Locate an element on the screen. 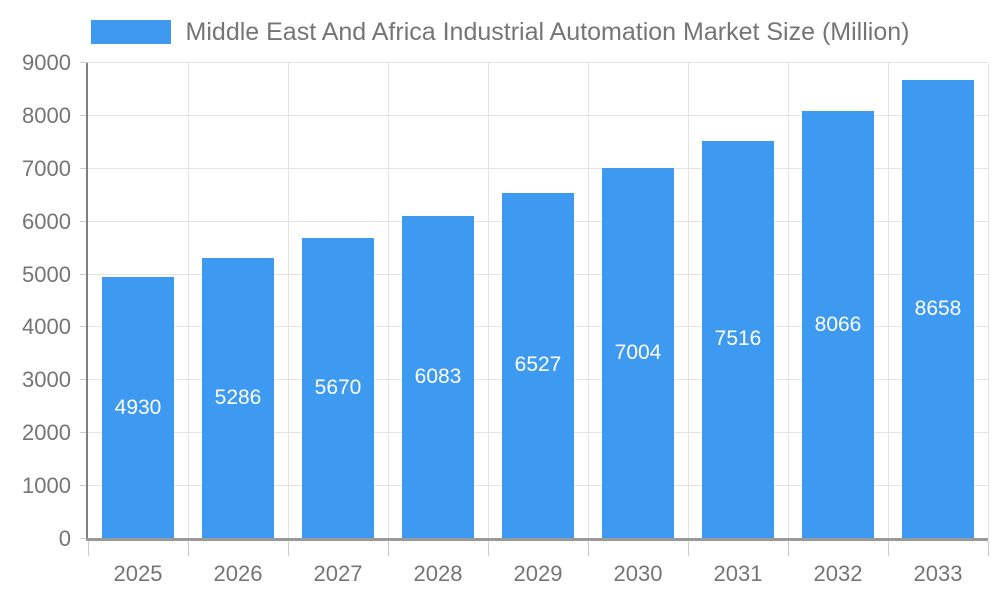 This screenshot has width=1000, height=600. x-axis-label: 2032 is located at coordinates (838, 573).